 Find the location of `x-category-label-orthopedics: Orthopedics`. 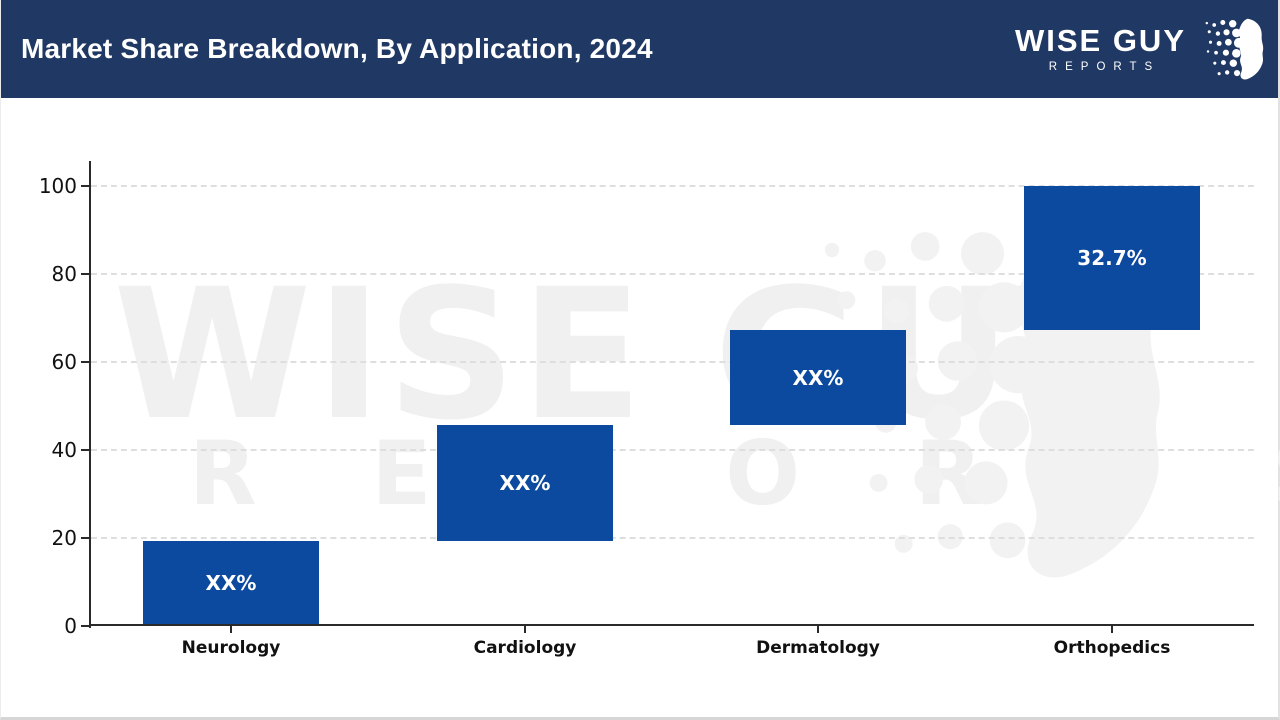

x-category-label-orthopedics: Orthopedics is located at coordinates (1112, 648).